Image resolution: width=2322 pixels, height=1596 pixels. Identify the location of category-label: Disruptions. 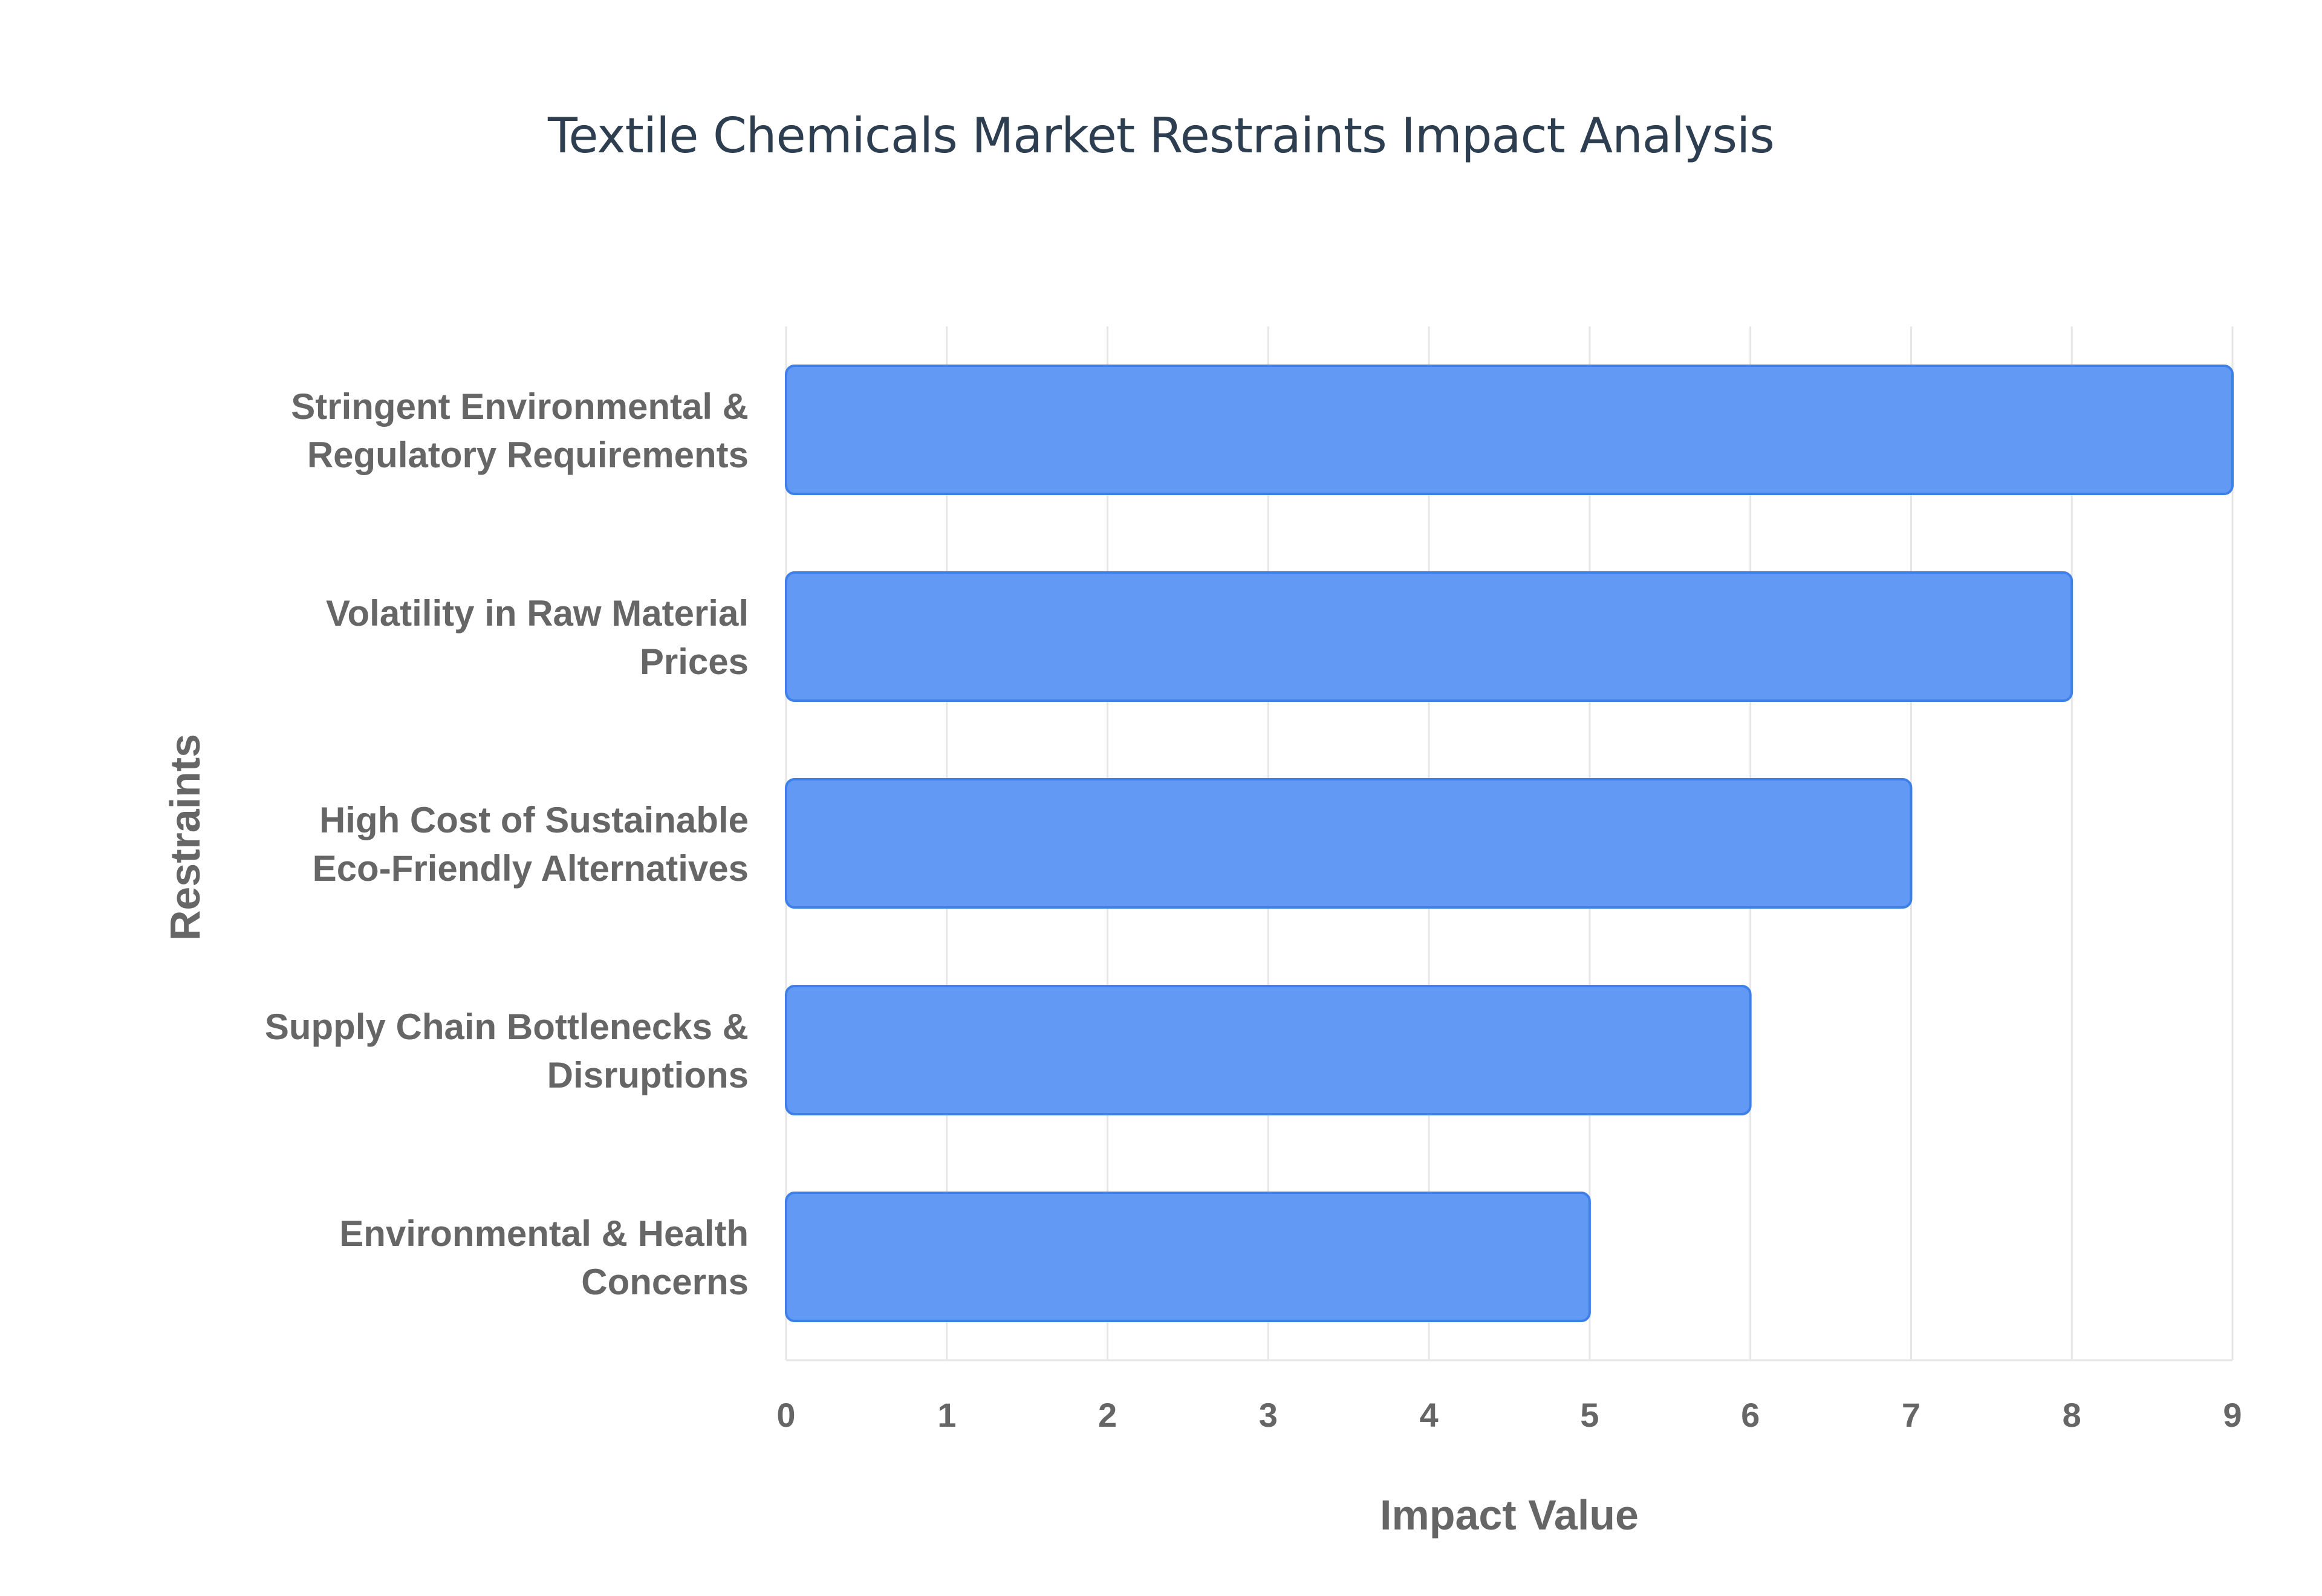
(648, 1075).